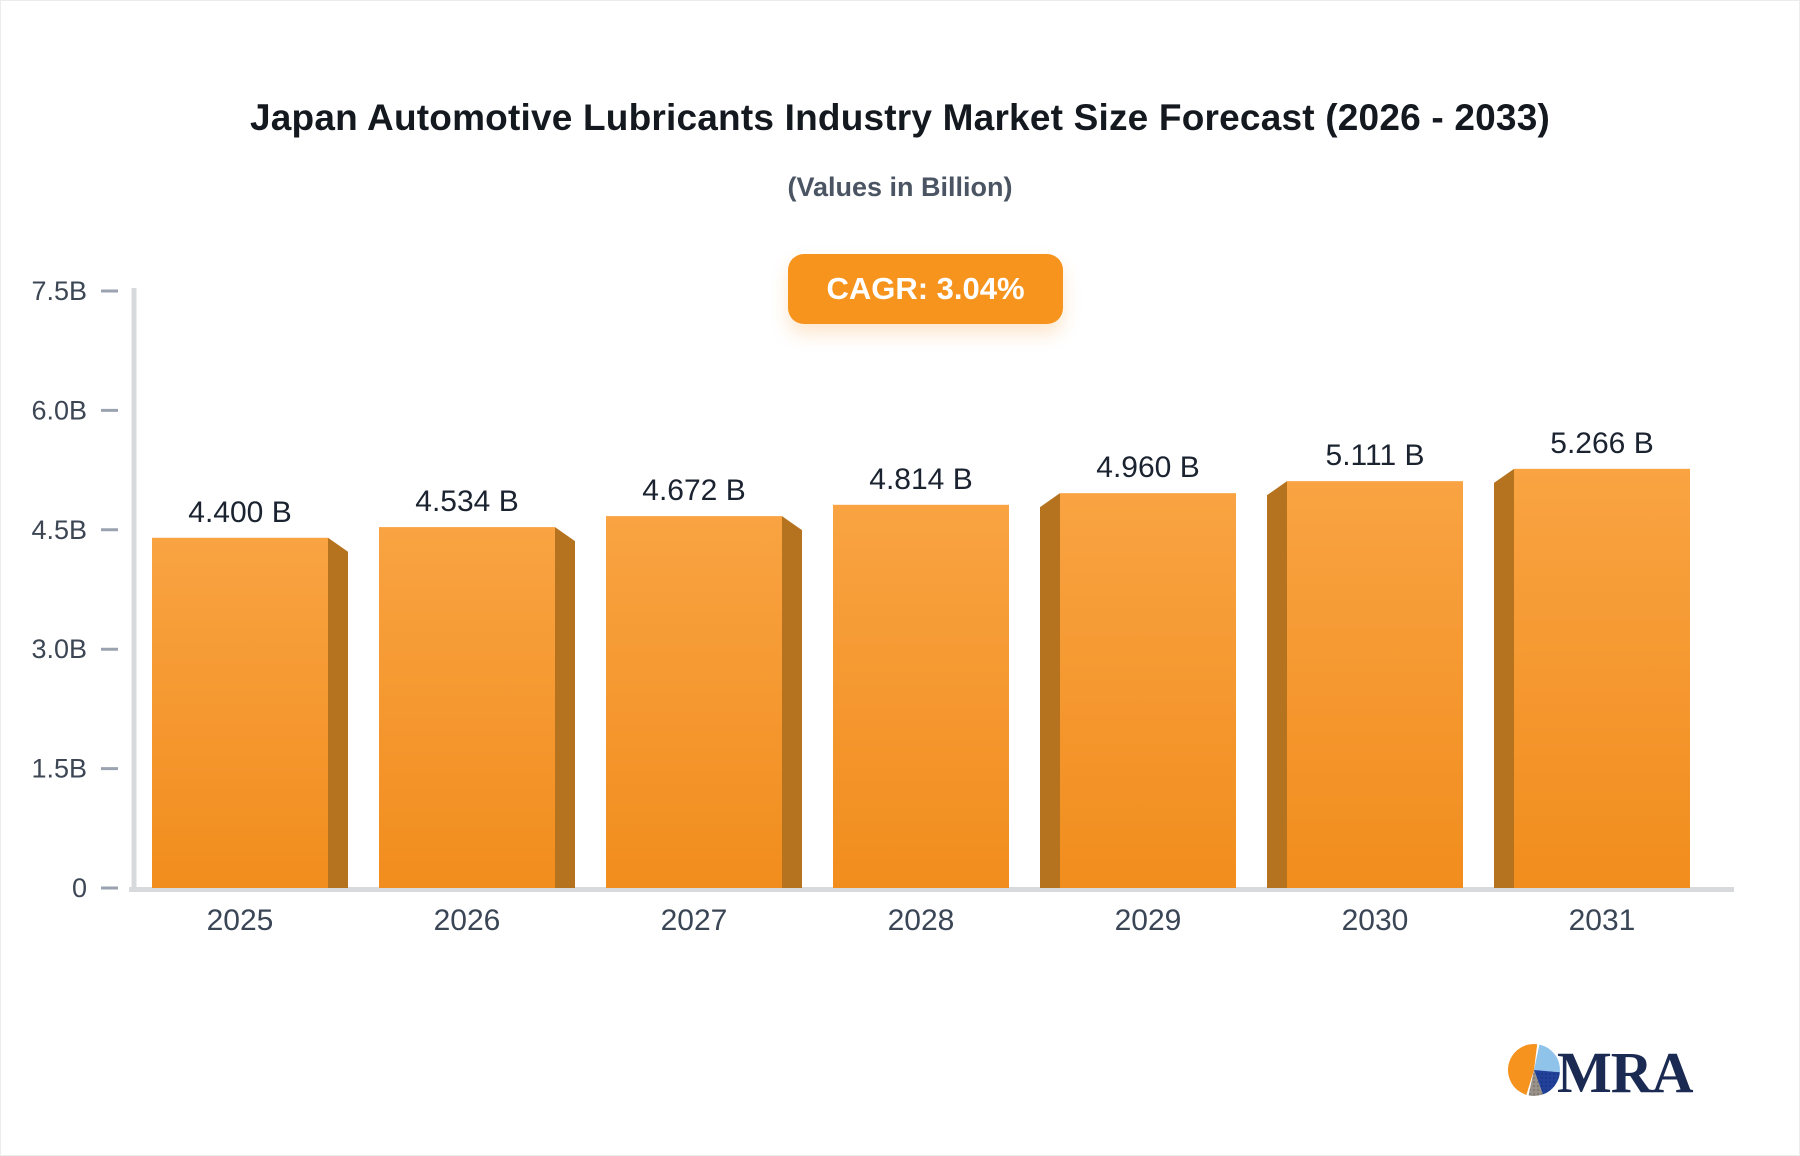 Image resolution: width=1800 pixels, height=1156 pixels. What do you see at coordinates (1601, 443) in the screenshot?
I see `bar-value-label: 5.266 B` at bounding box center [1601, 443].